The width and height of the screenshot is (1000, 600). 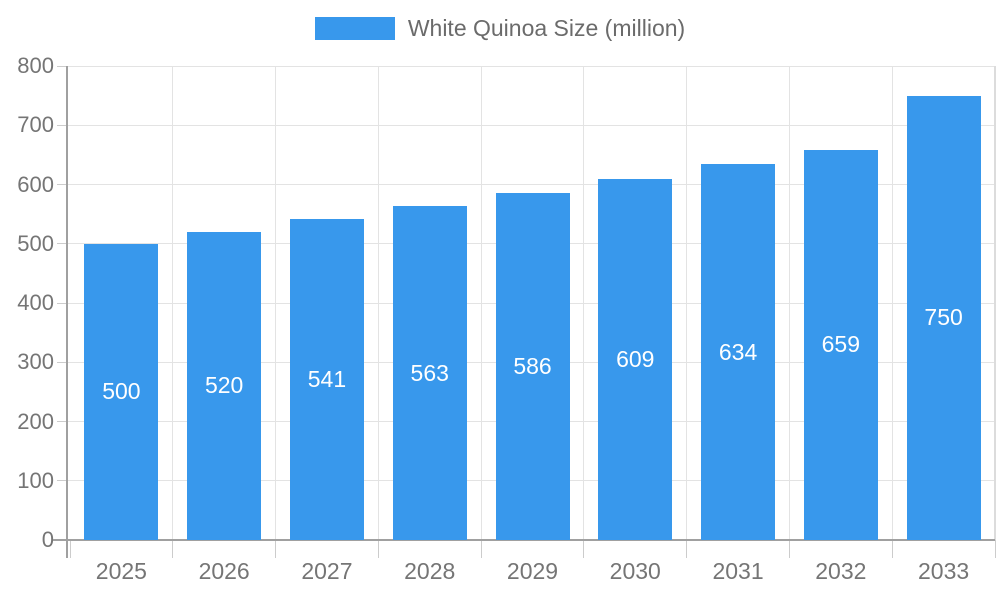 I want to click on legend-label: White Quinoa Size (million), so click(x=546, y=28).